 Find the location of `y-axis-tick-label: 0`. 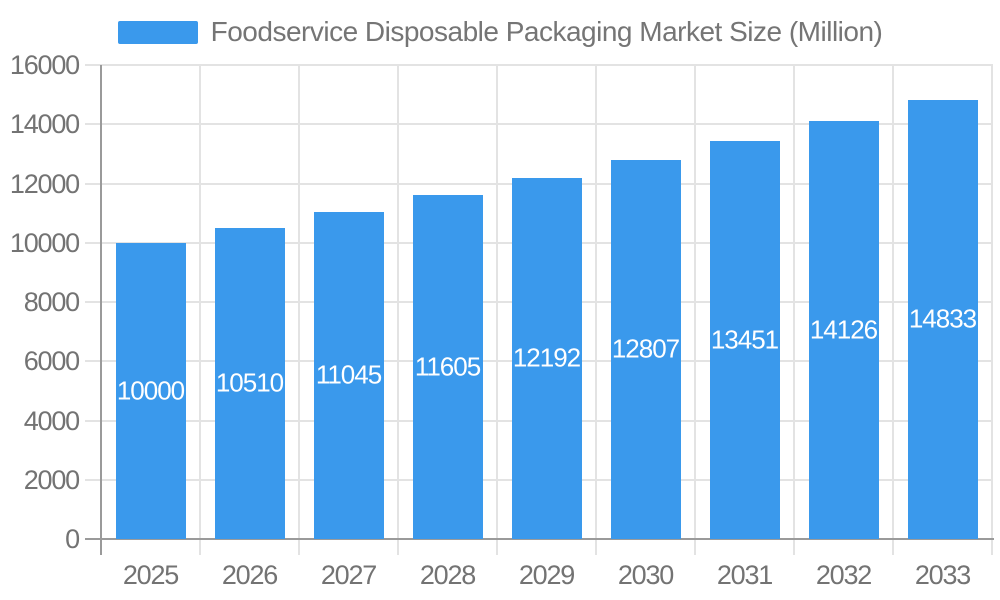

y-axis-tick-label: 0 is located at coordinates (72, 539).